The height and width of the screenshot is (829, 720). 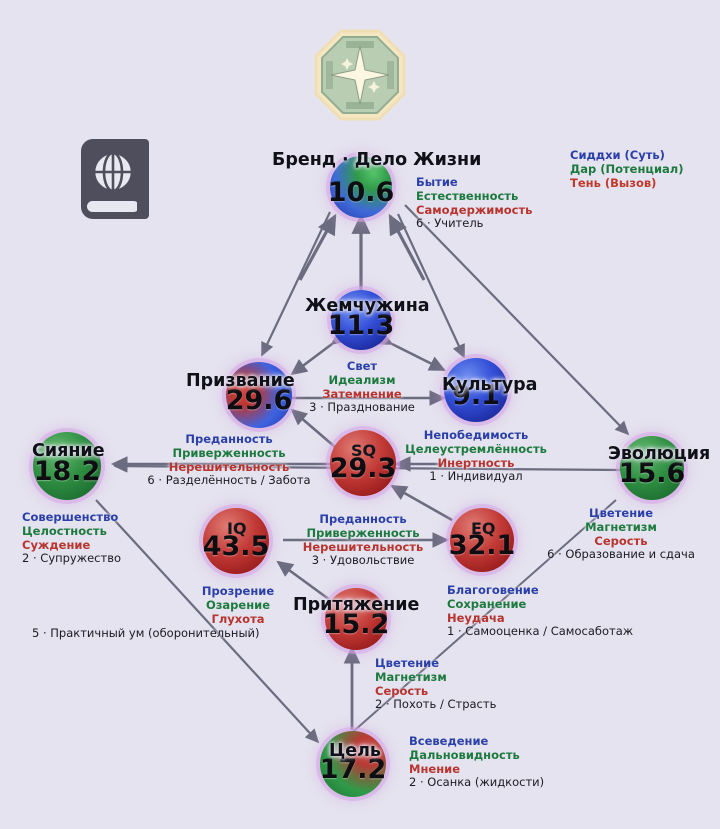 What do you see at coordinates (407, 663) in the screenshot?
I see `triad-attraction-siddhi: Цветение` at bounding box center [407, 663].